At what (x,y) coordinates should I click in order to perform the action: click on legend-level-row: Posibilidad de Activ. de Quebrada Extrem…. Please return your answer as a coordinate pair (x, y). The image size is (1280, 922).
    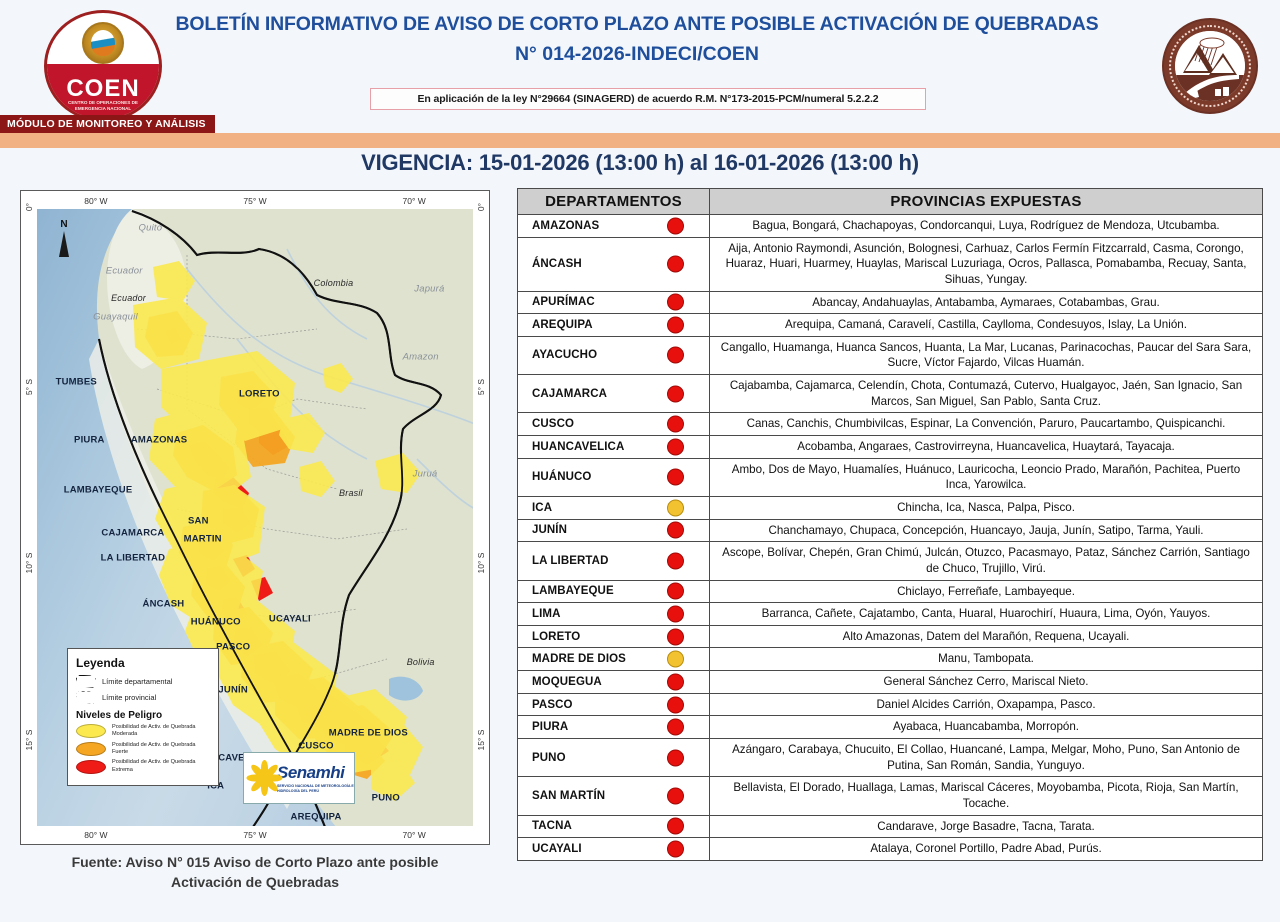
    Looking at the image, I should click on (143, 766).